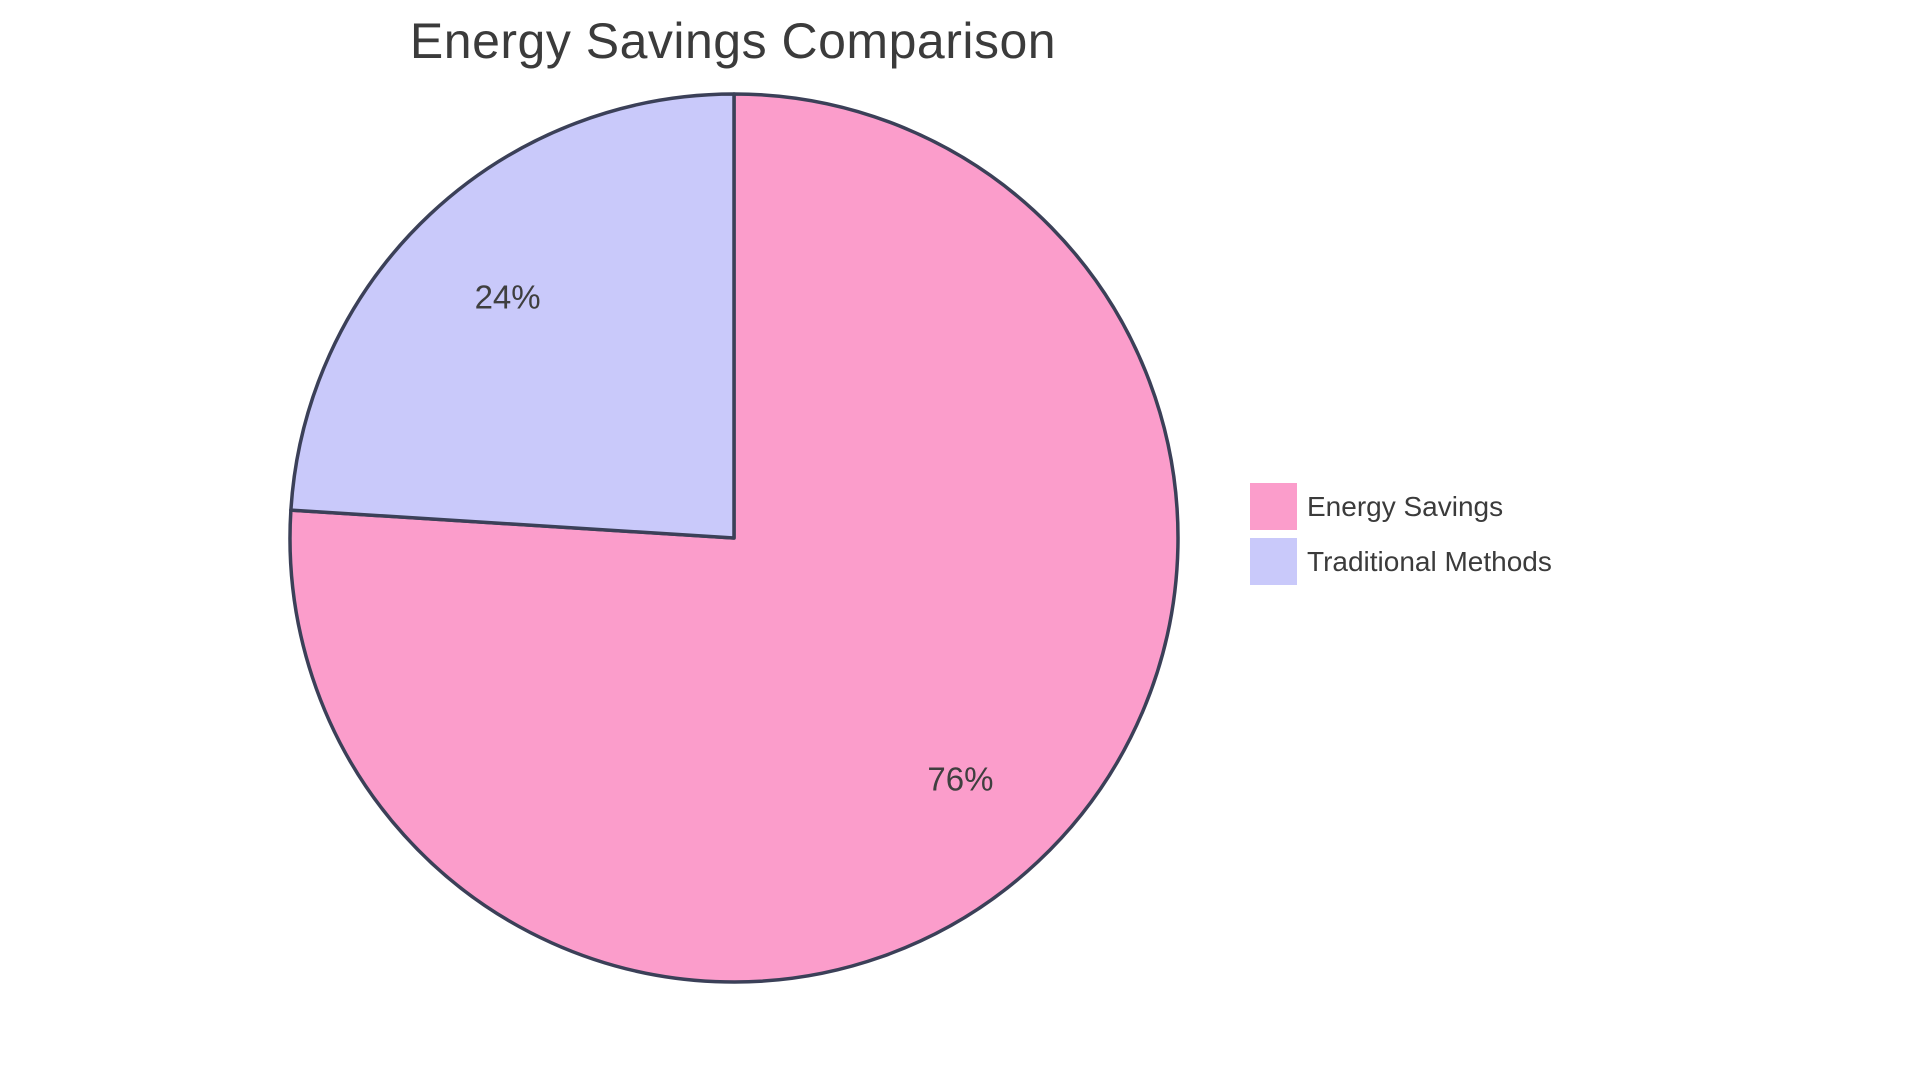 The height and width of the screenshot is (1083, 1920). Describe the element at coordinates (1429, 561) in the screenshot. I see `legend-label-traditional-methods: Traditional Methods` at that location.